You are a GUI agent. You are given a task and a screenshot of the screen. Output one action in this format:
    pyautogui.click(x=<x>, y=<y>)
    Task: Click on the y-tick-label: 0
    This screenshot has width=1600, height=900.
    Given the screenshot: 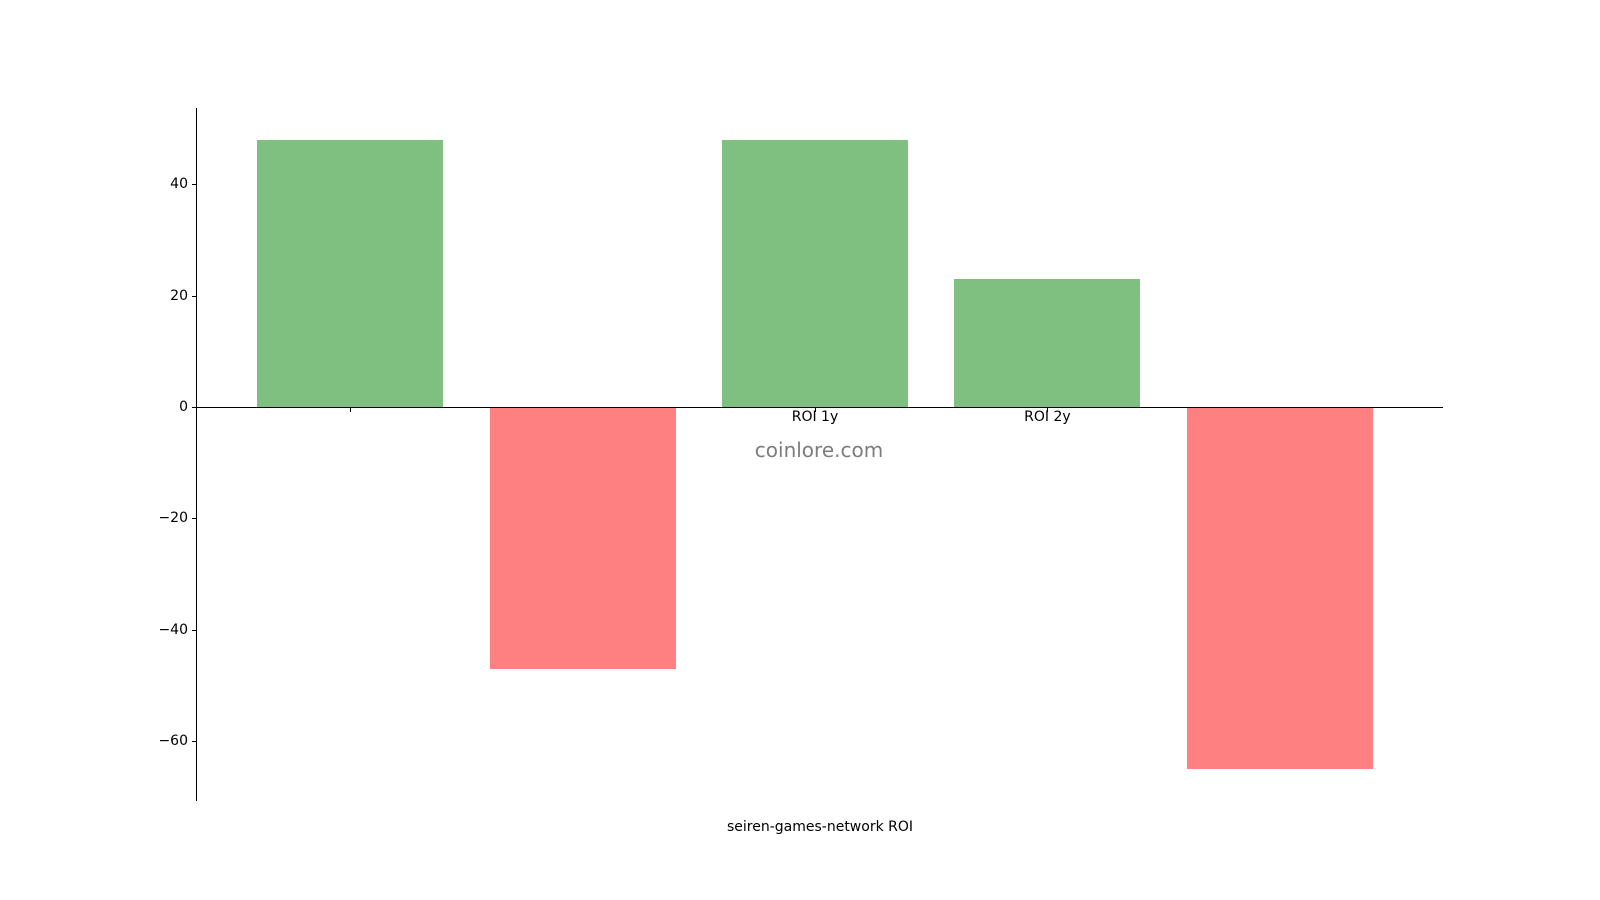 What is the action you would take?
    pyautogui.click(x=183, y=407)
    